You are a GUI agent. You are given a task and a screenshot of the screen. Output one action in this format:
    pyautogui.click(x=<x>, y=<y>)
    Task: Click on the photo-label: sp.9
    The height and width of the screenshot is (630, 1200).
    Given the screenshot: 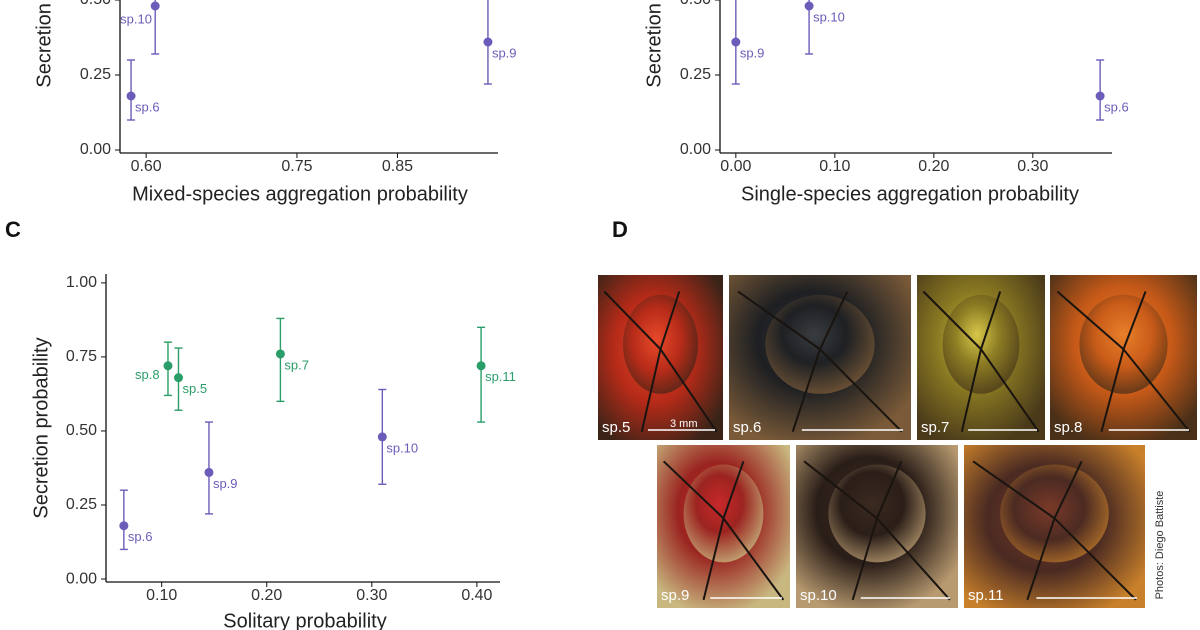 What is the action you would take?
    pyautogui.click(x=675, y=595)
    